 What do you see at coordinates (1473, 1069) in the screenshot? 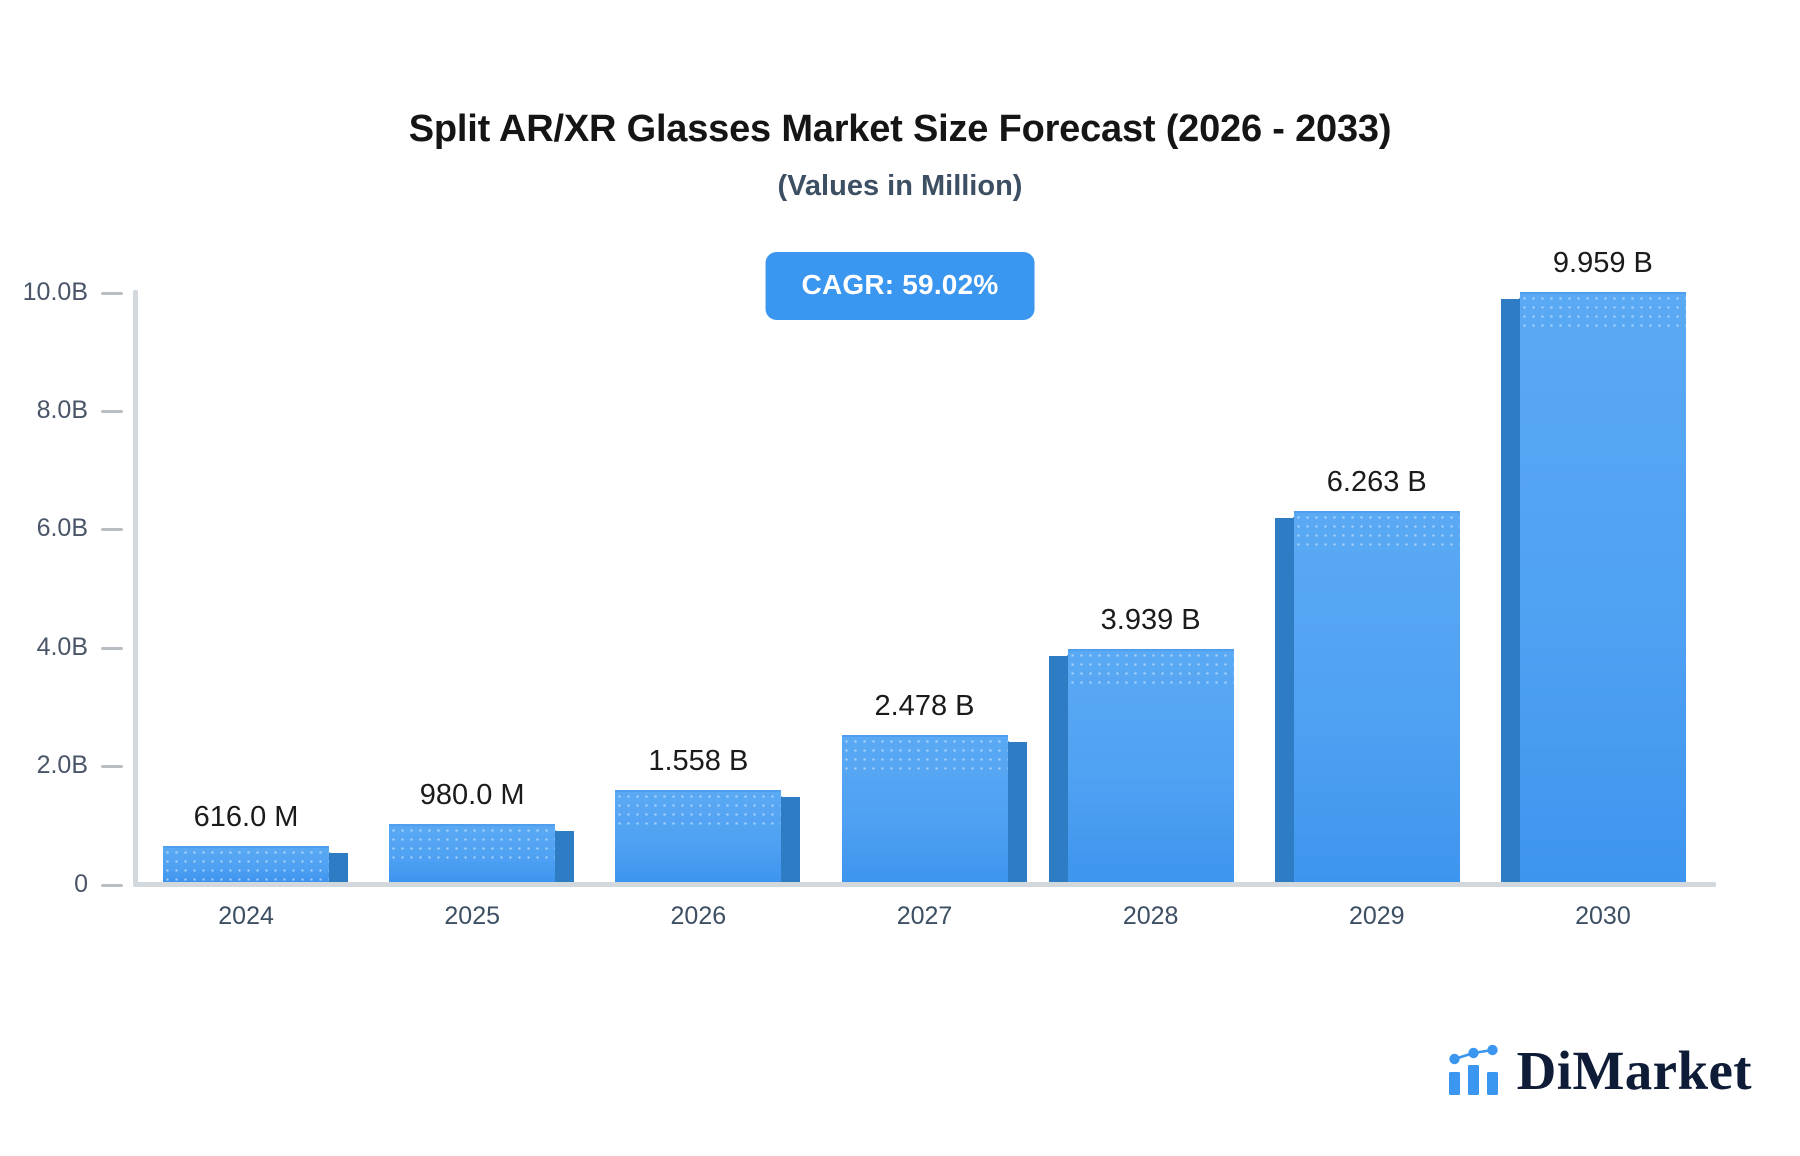
I see `bar-chart-icon` at bounding box center [1473, 1069].